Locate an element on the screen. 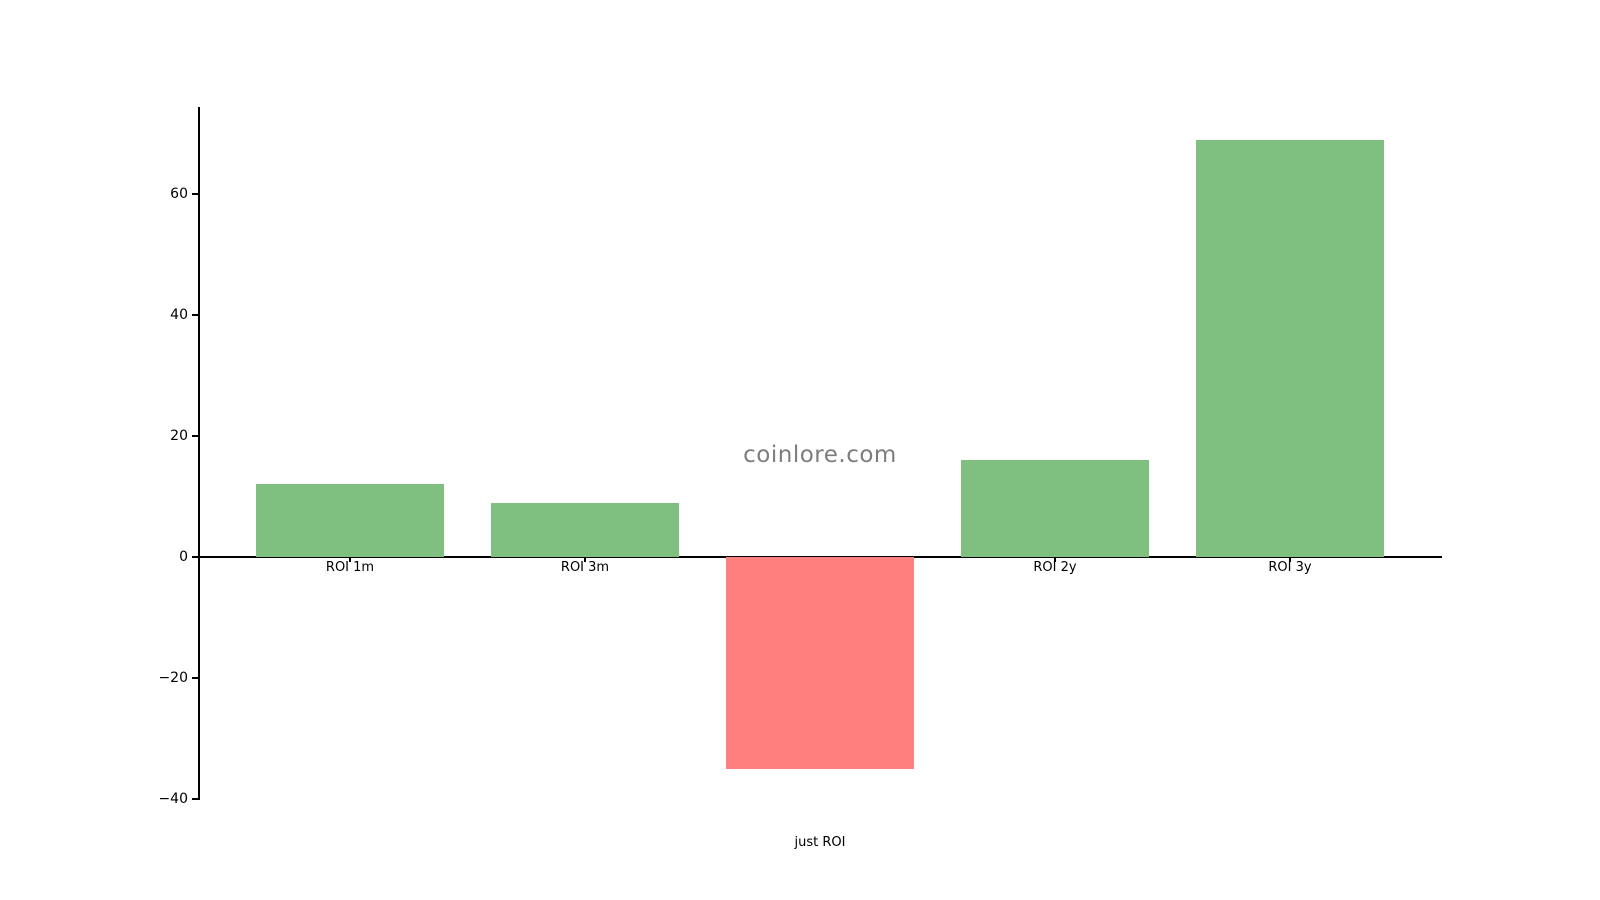  x-tick-label: ROI 3m is located at coordinates (585, 567).